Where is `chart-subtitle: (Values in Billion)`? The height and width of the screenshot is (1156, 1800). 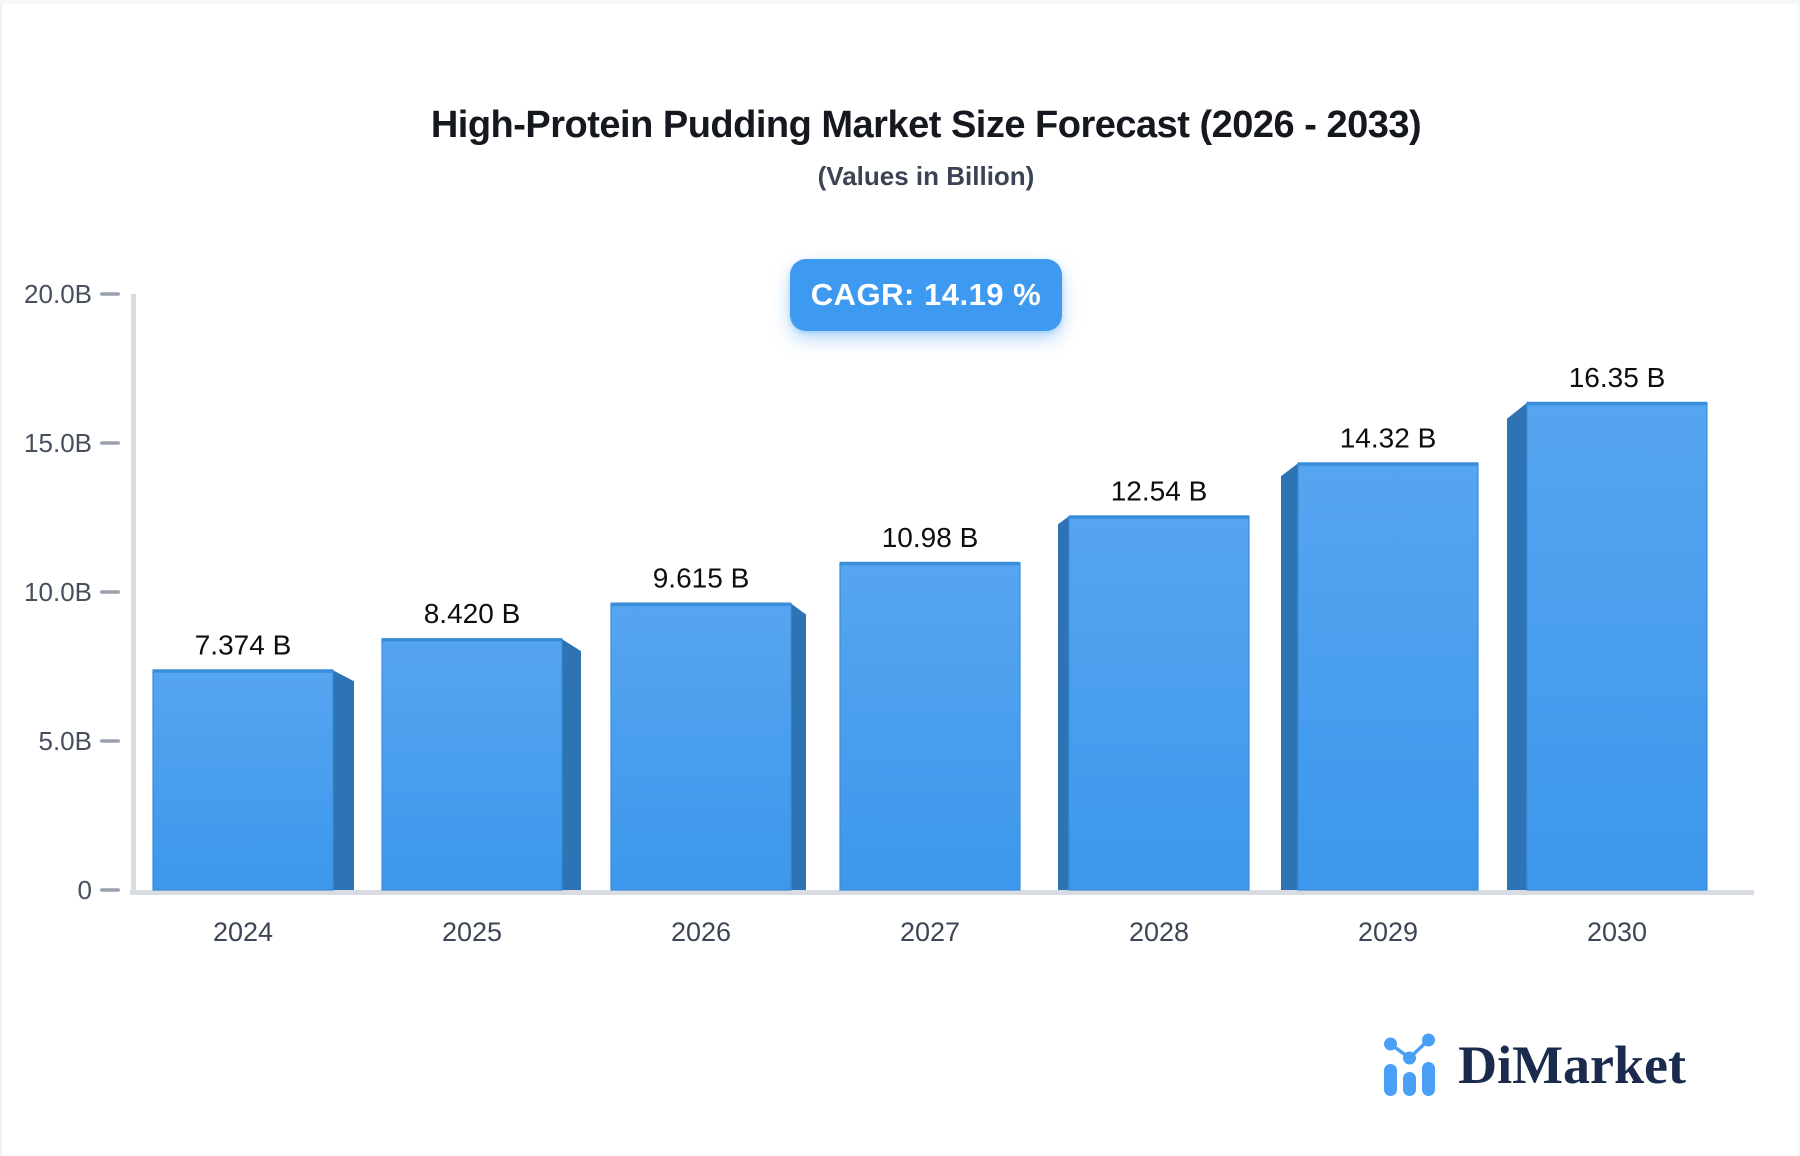
chart-subtitle: (Values in Billion) is located at coordinates (926, 176).